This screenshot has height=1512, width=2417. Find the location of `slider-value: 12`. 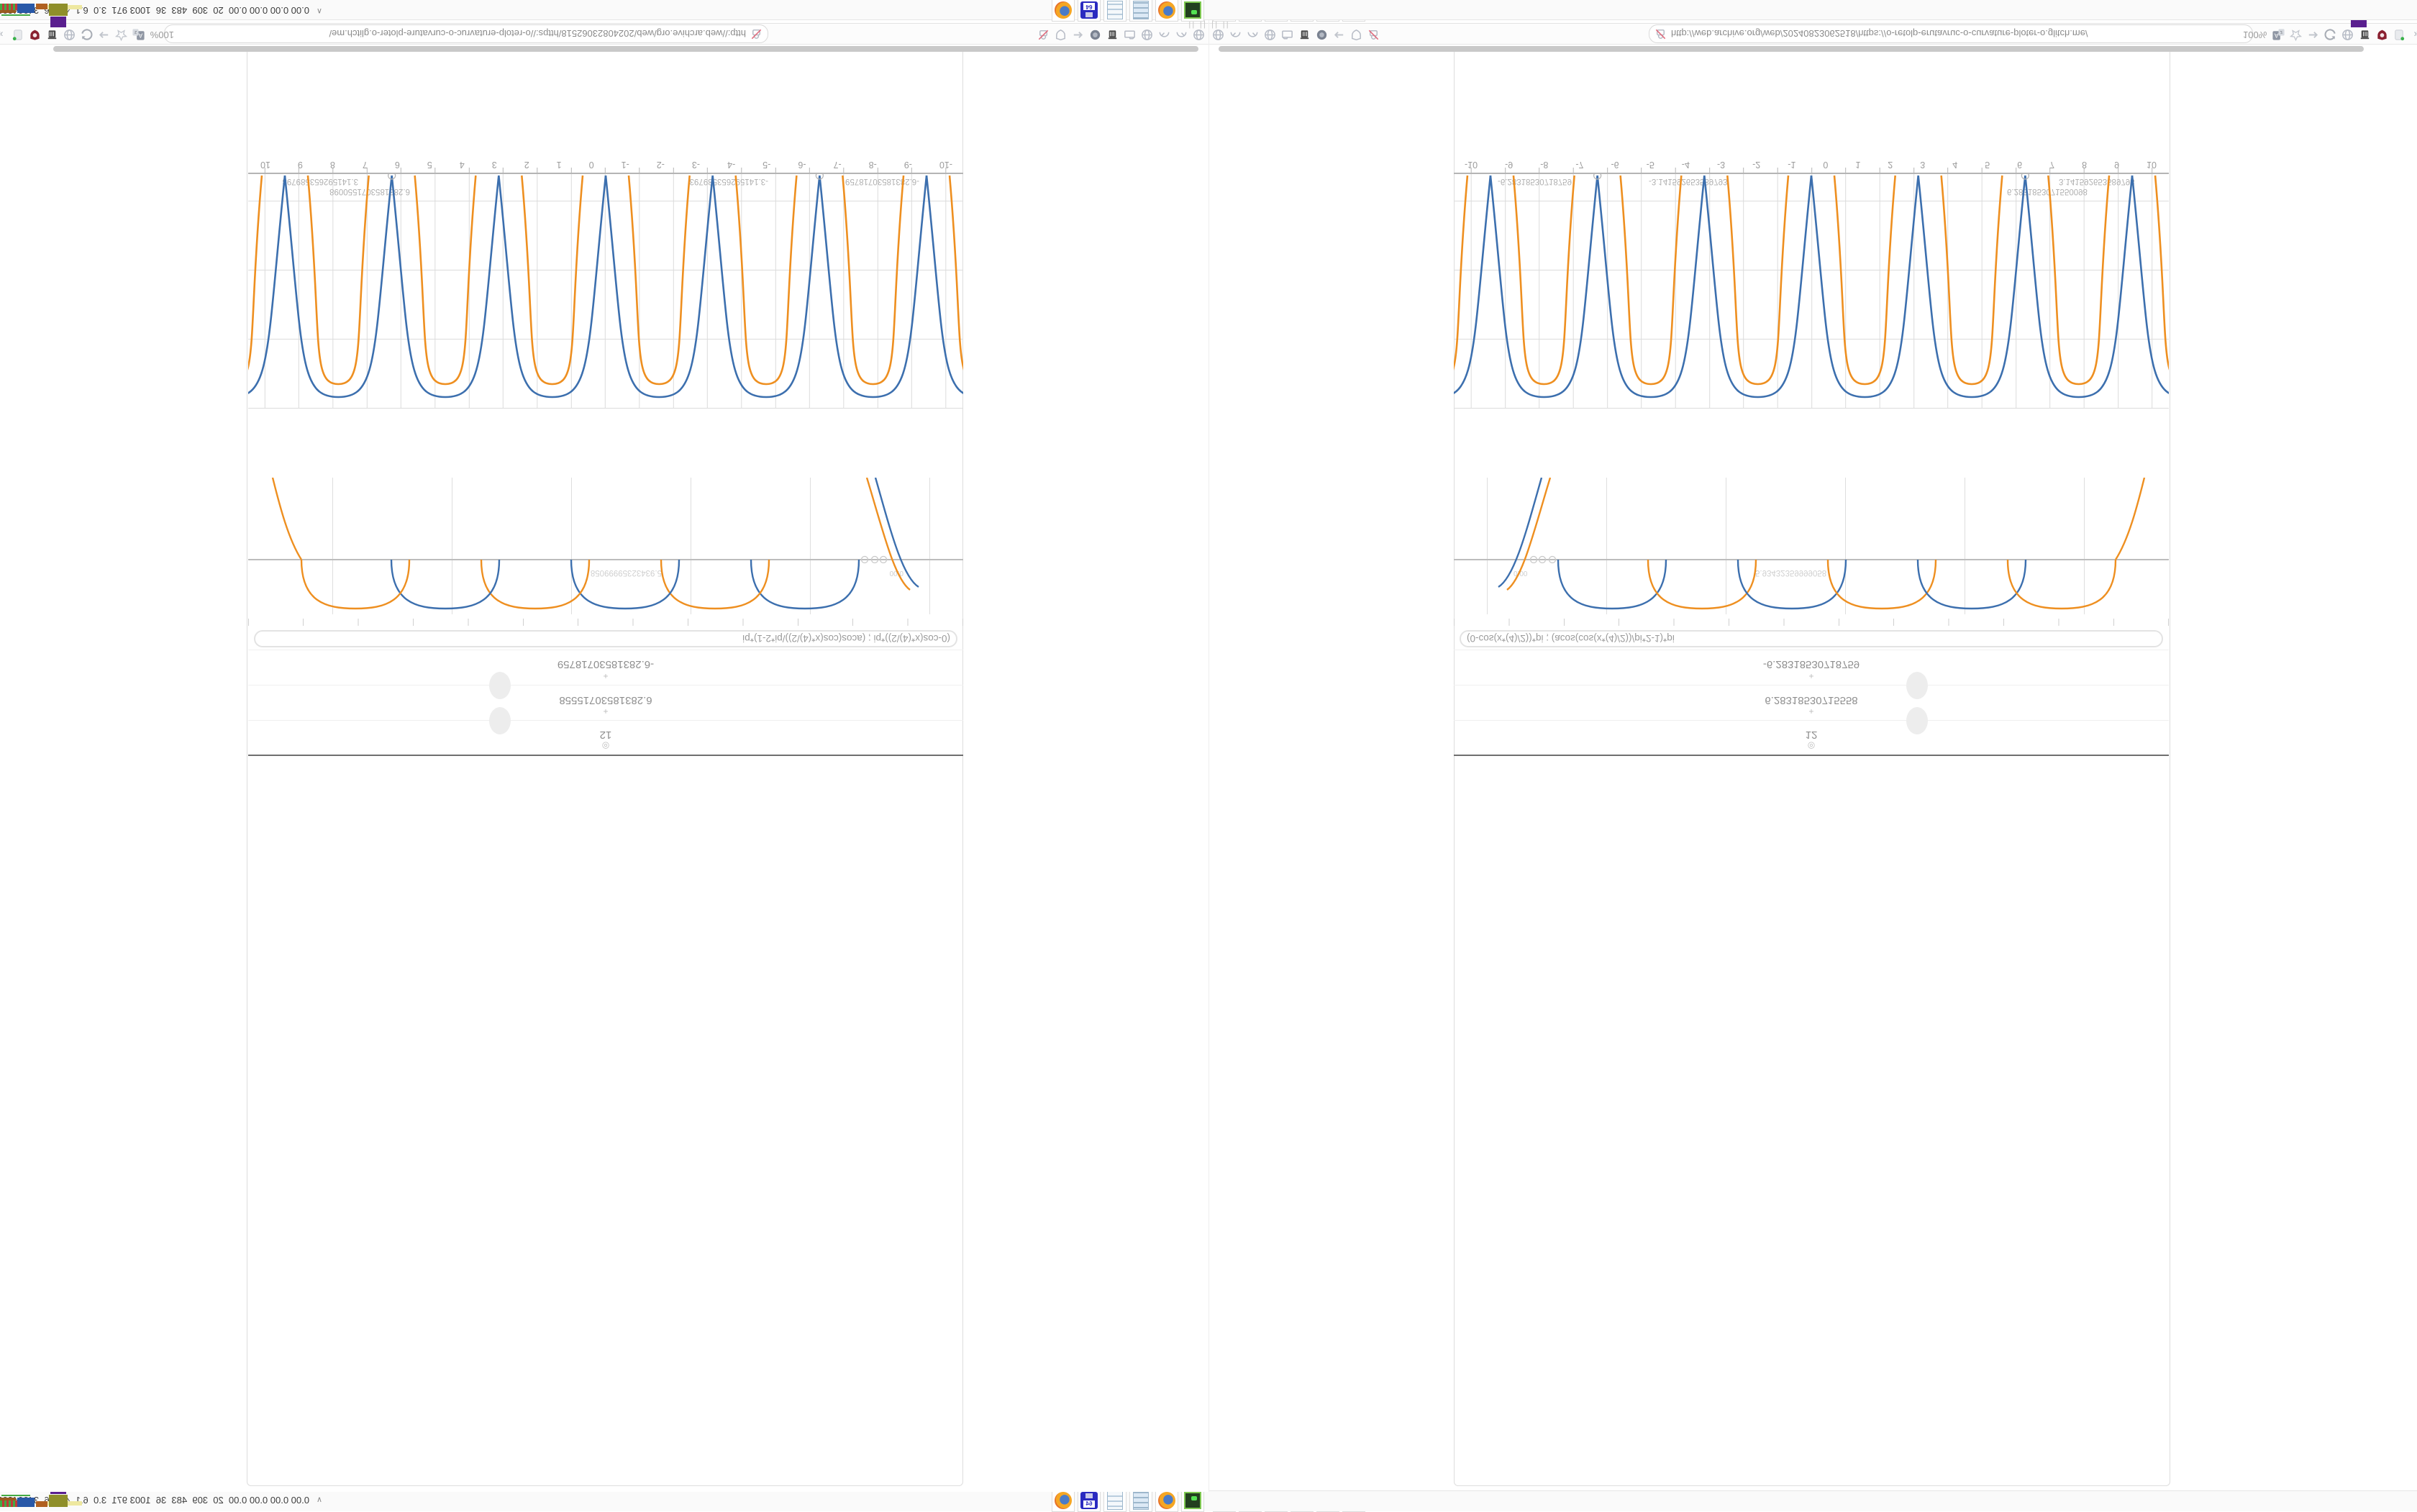

slider-value: 12 is located at coordinates (606, 735).